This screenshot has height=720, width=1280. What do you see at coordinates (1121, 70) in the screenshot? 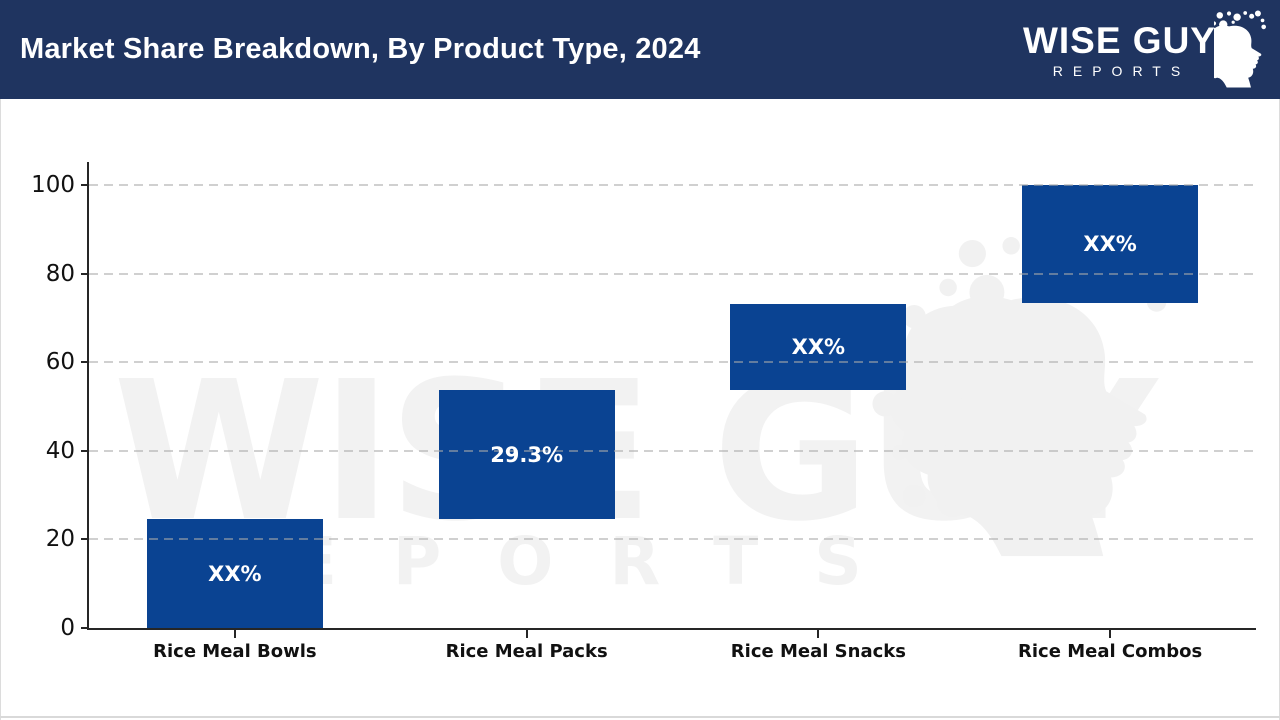
I see `wiseguy-logo-subtitle: REPORTS` at bounding box center [1121, 70].